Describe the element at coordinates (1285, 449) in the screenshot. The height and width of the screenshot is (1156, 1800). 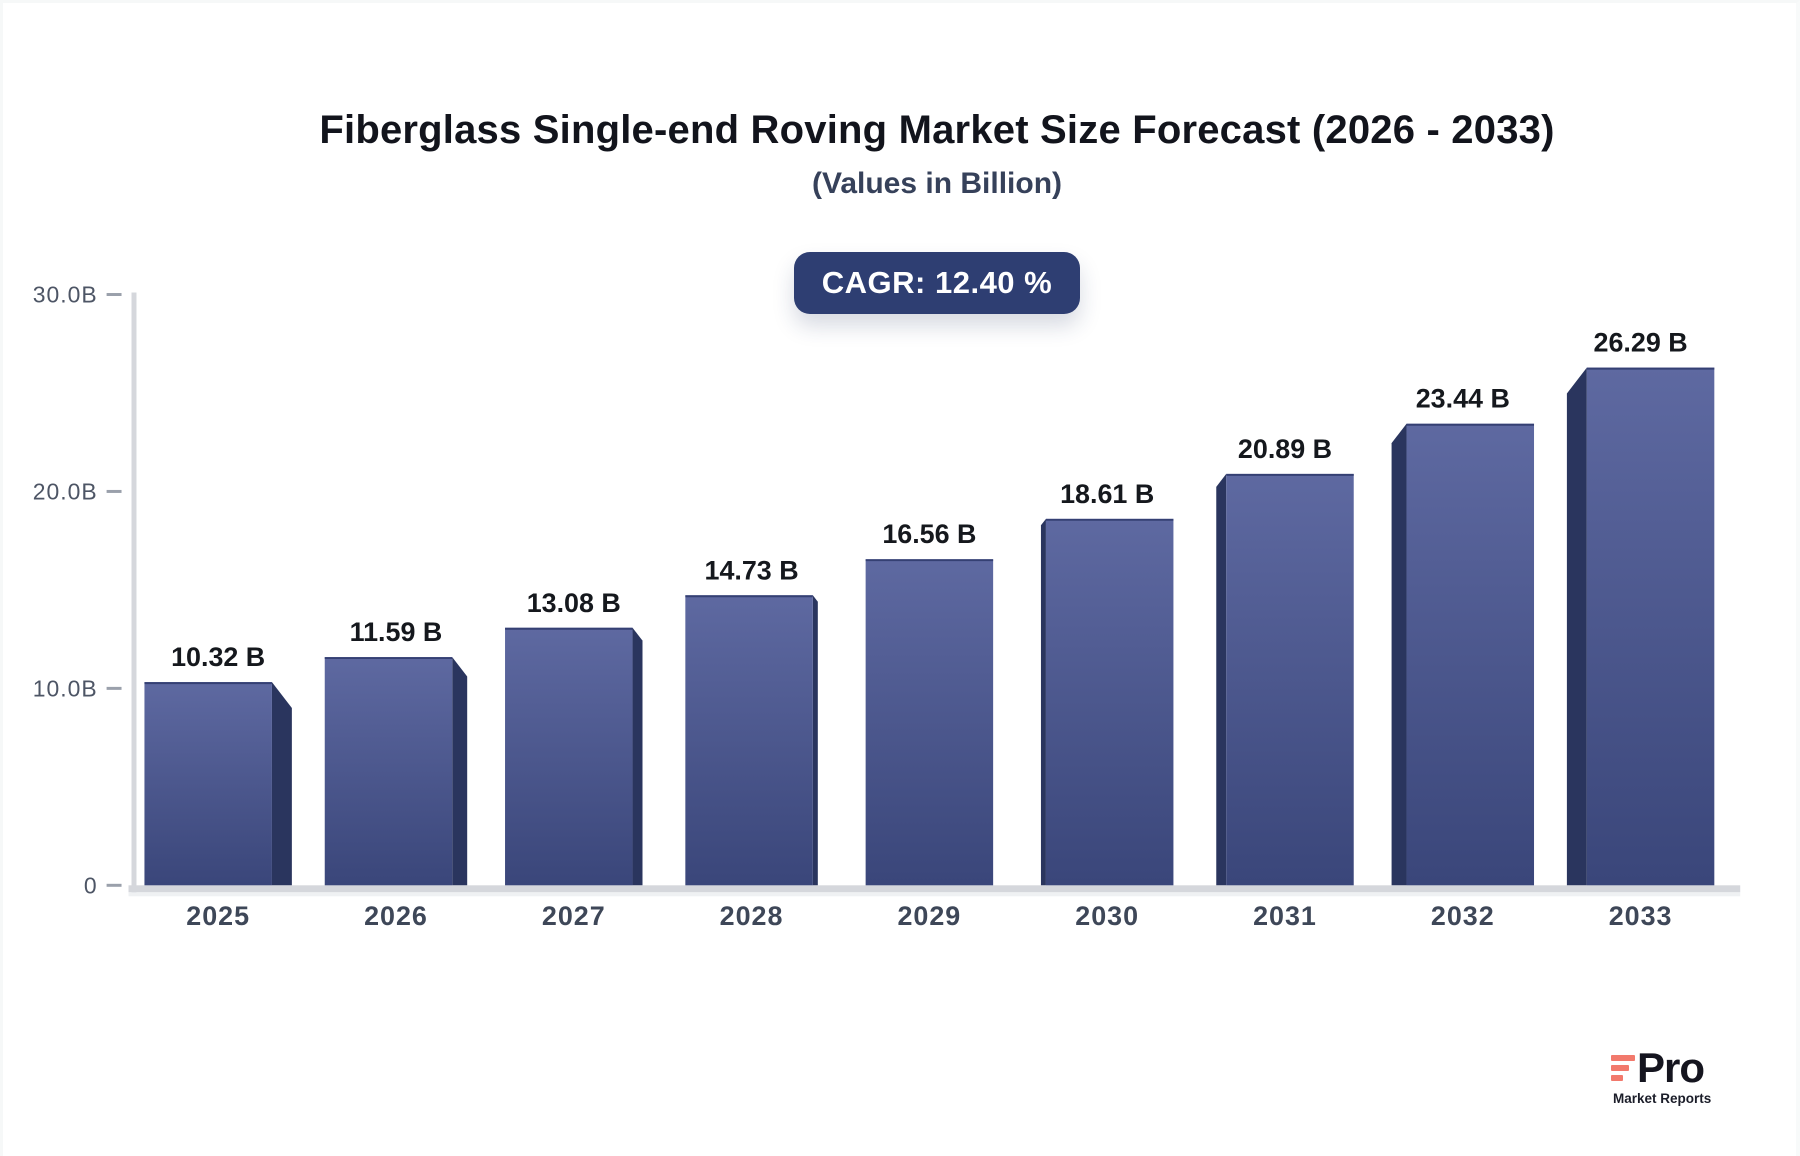
I see `bar-value-label: 20.89 B` at that location.